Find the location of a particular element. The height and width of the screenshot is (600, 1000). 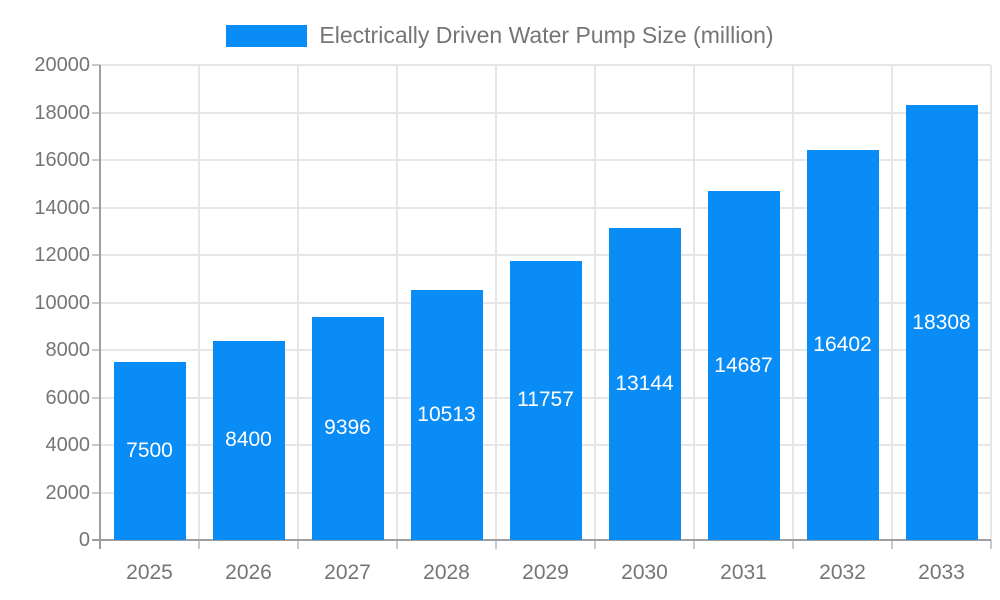

bar-value-label: 11757 is located at coordinates (545, 400).